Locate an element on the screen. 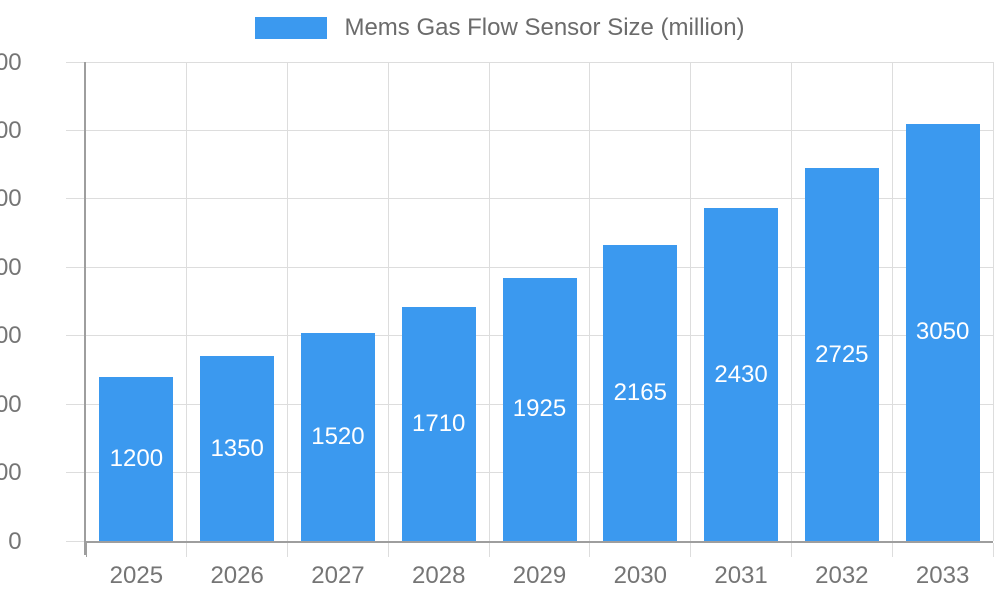  x-axis-label: 2026 is located at coordinates (237, 575).